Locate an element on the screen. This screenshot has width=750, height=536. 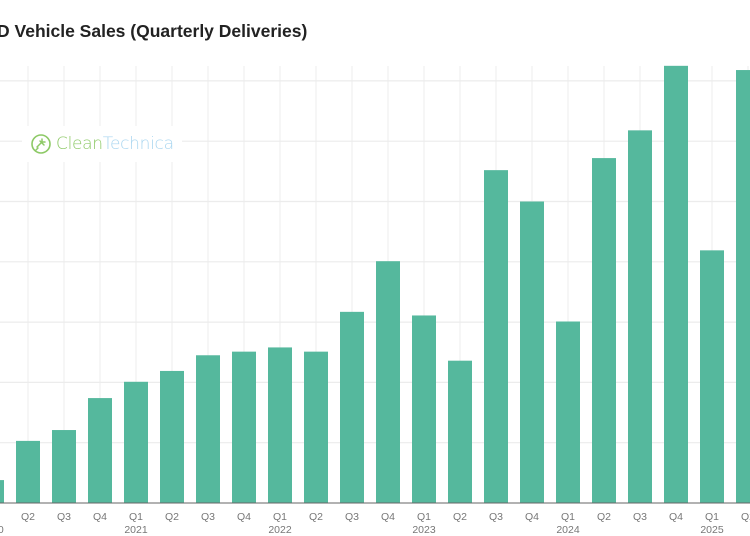
x-year-label: 2021 is located at coordinates (136, 530).